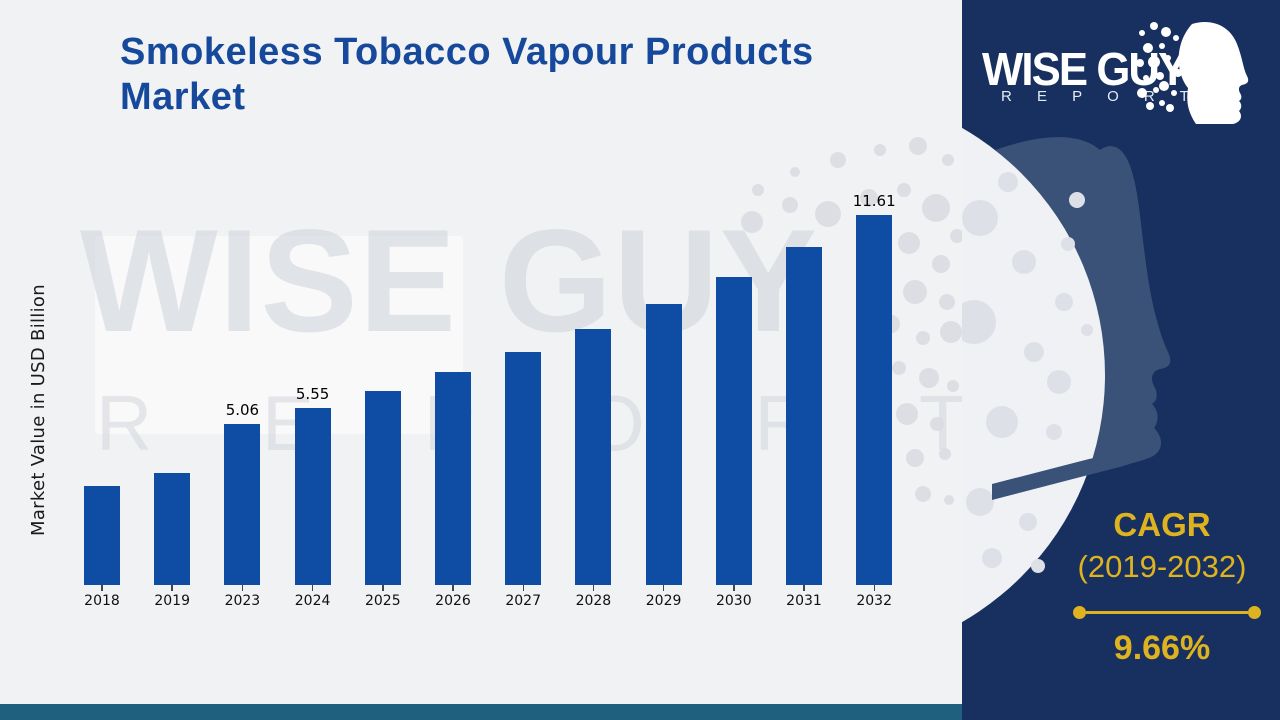 The width and height of the screenshot is (1280, 720). Describe the element at coordinates (172, 601) in the screenshot. I see `x-tick-label: 2019` at that location.